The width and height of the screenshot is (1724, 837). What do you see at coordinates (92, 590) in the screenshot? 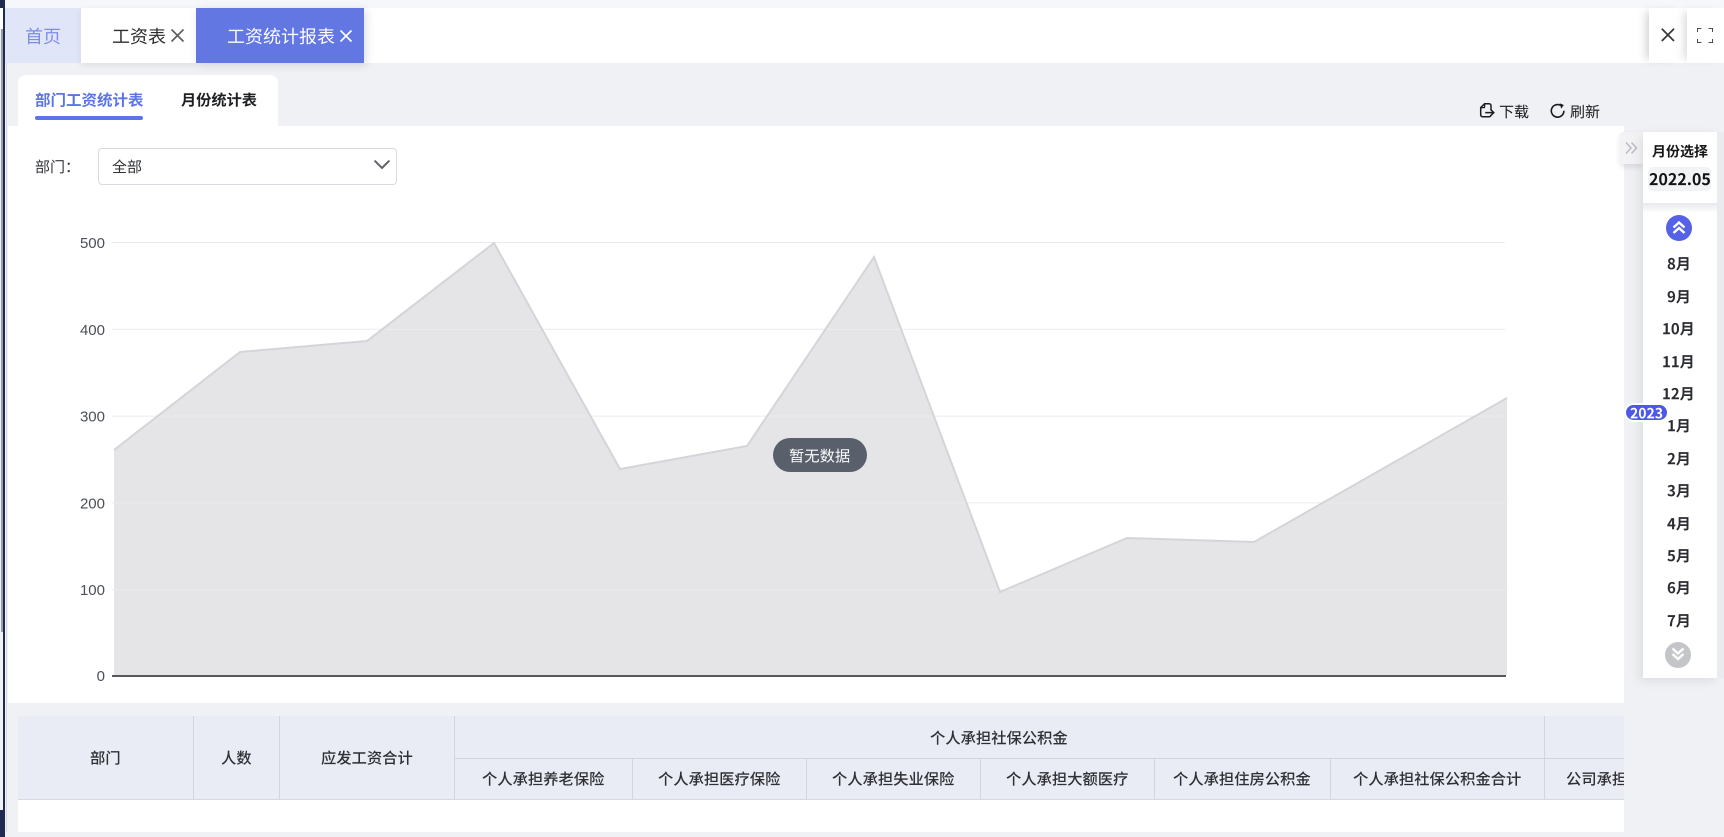
I see `svg-text: 100` at bounding box center [92, 590].